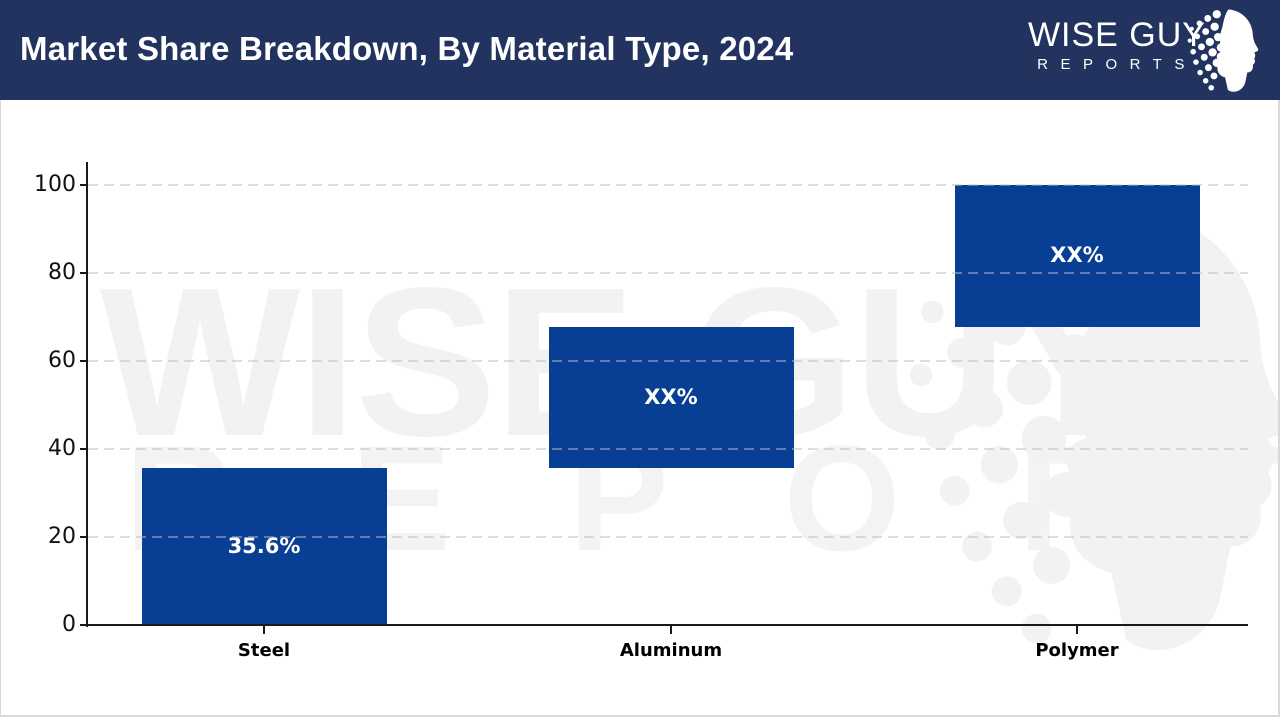  Describe the element at coordinates (640, 716) in the screenshot. I see `card-bottom-border` at that location.